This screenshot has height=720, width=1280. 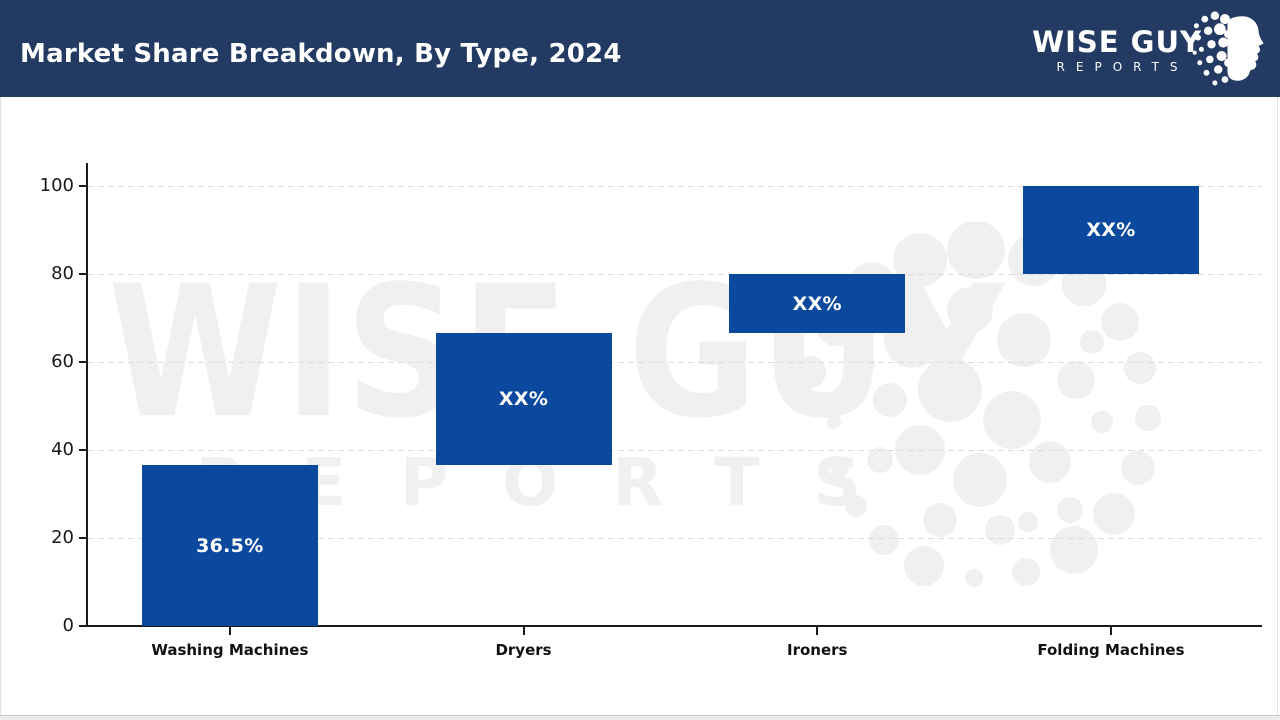 What do you see at coordinates (523, 650) in the screenshot?
I see `category-label: Dryers` at bounding box center [523, 650].